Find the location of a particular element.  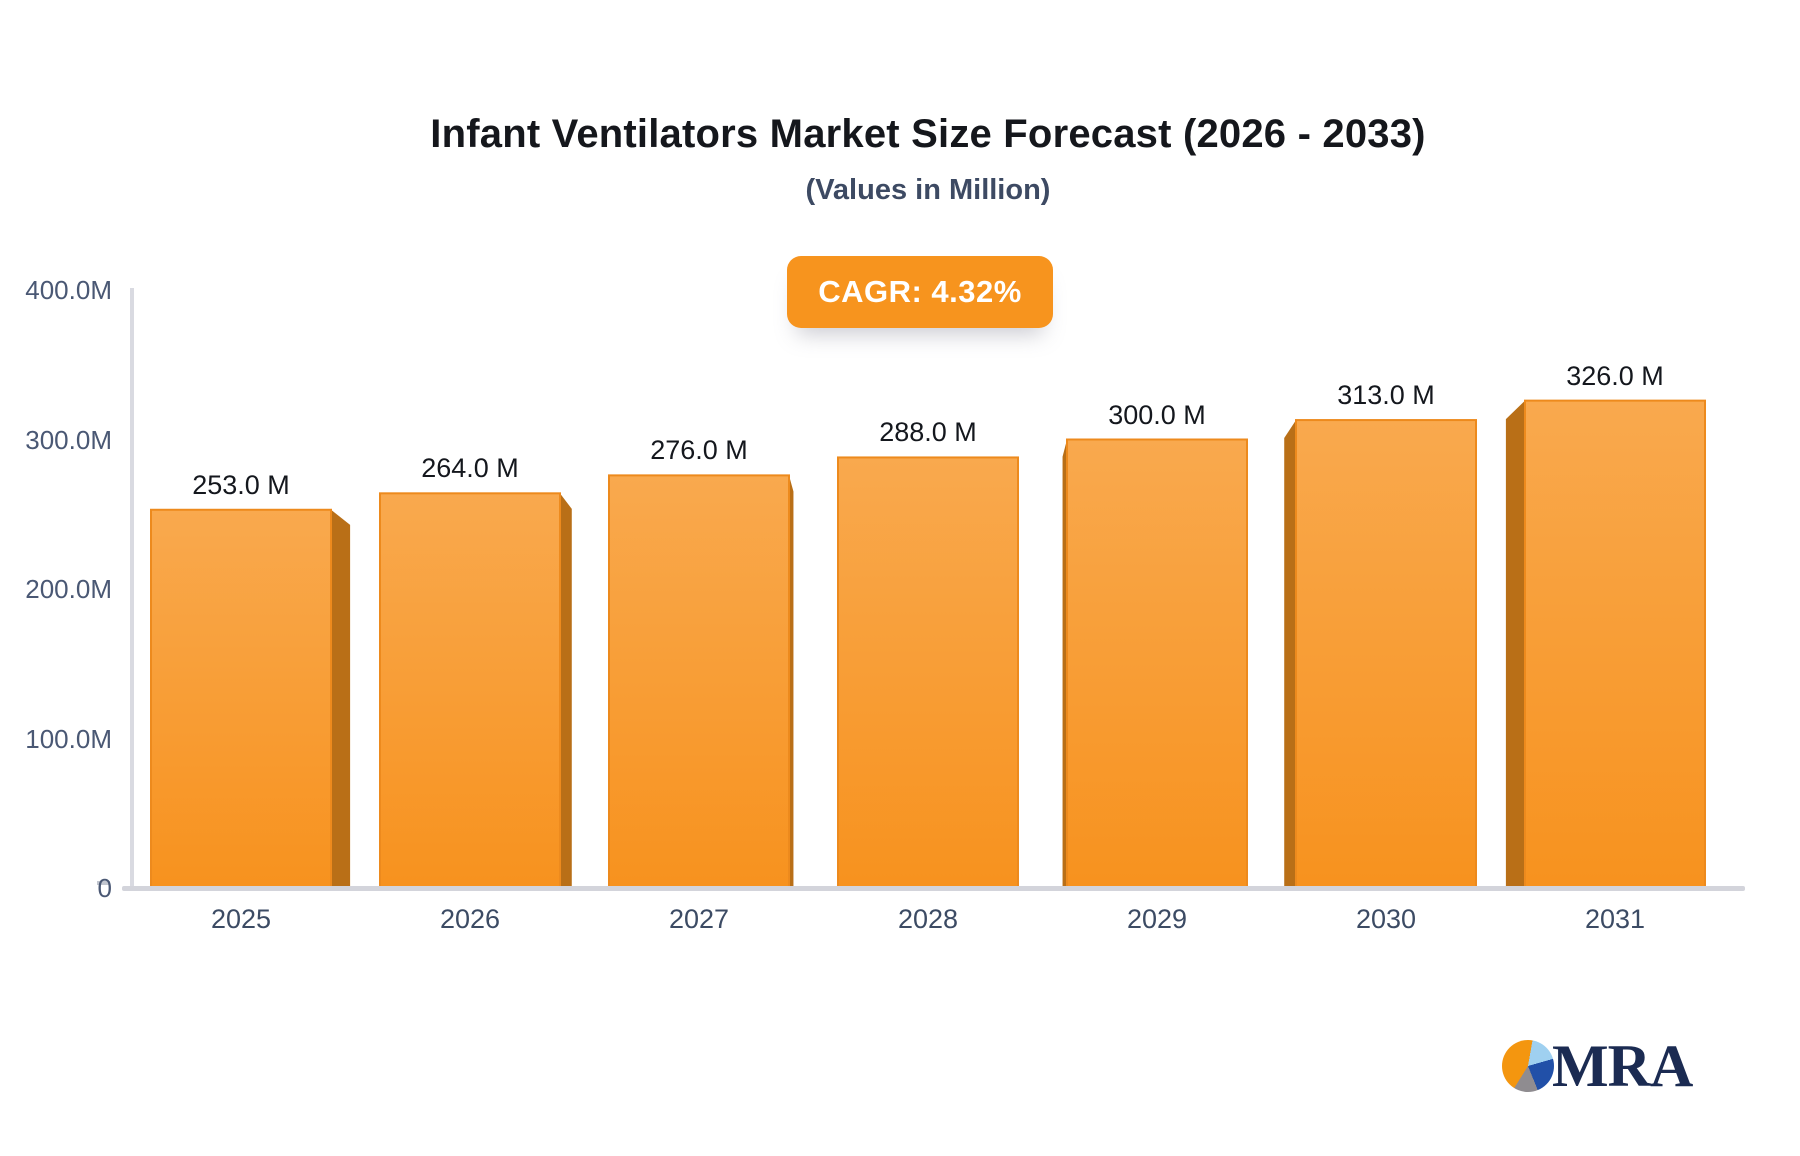

bar-value-label-2031: 326.0 M is located at coordinates (1615, 375).